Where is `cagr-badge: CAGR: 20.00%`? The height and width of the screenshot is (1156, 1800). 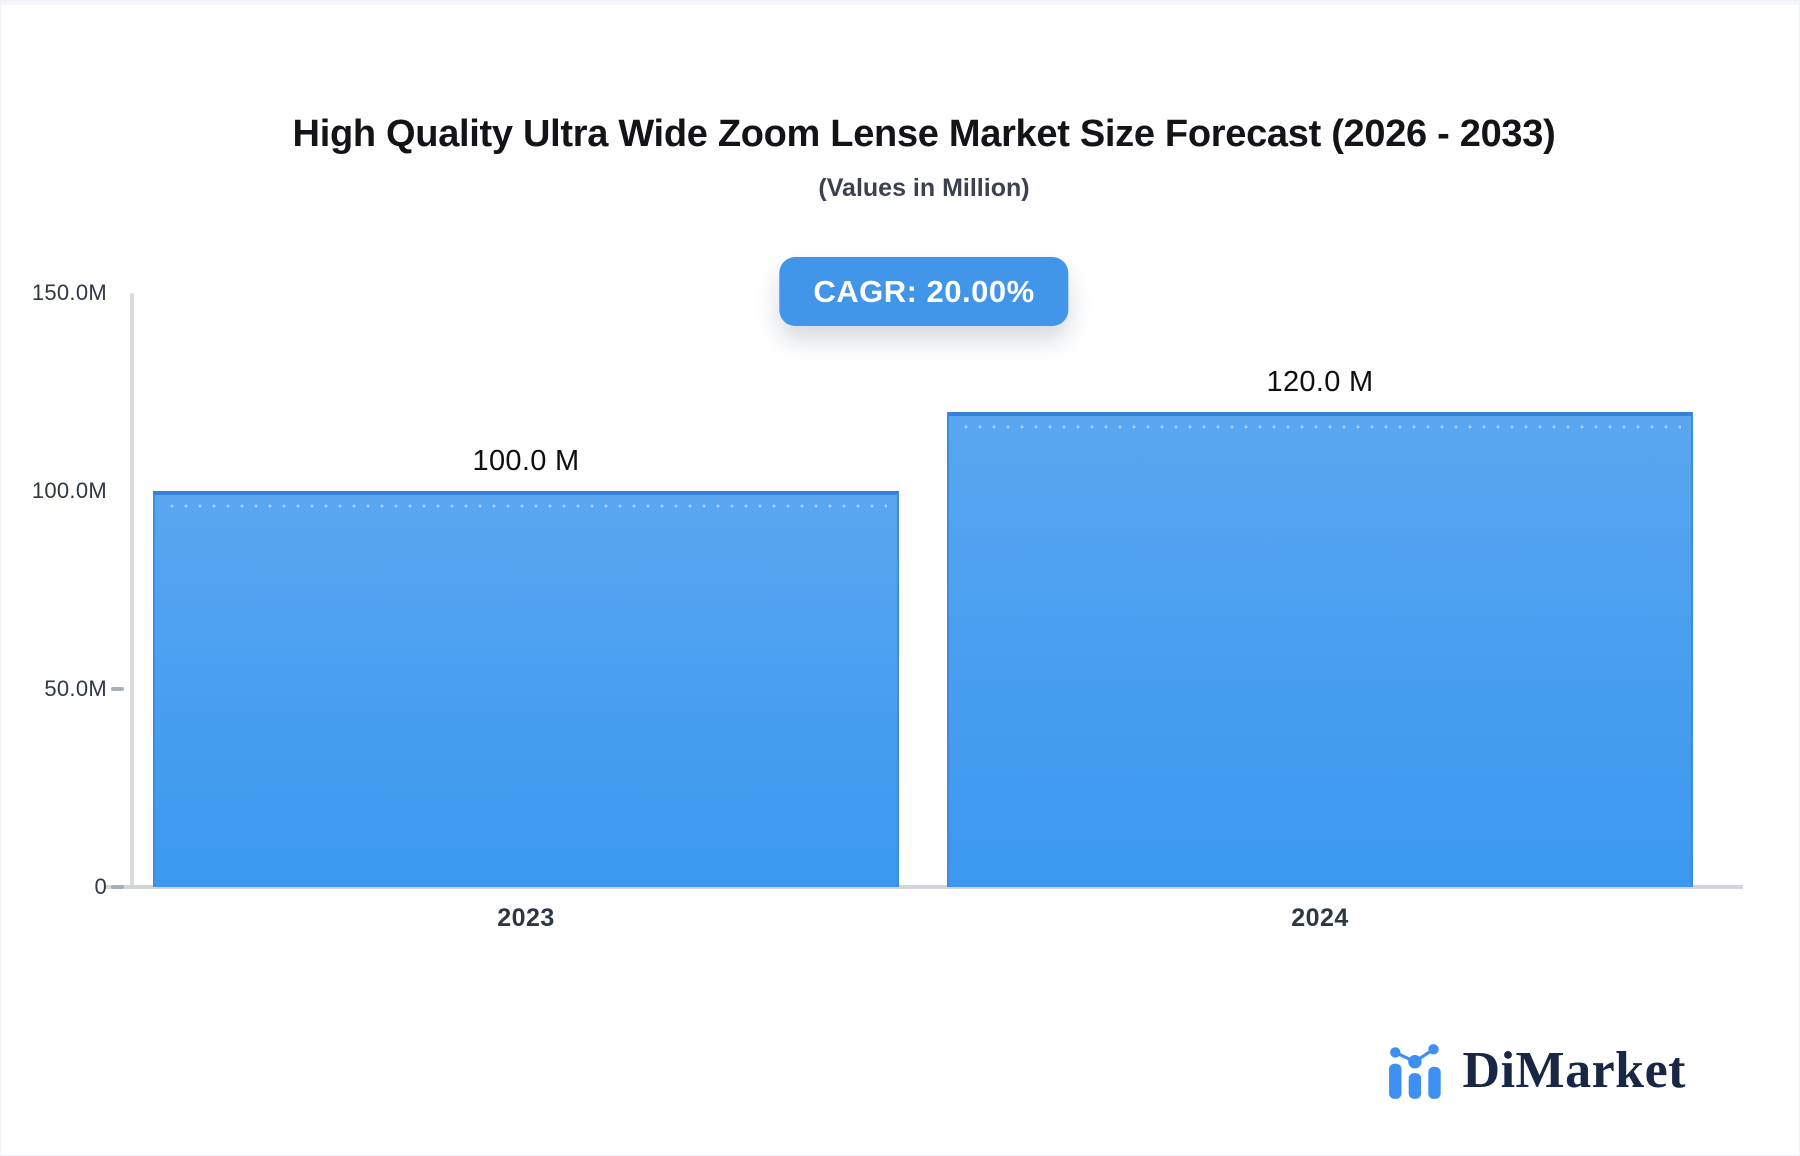
cagr-badge: CAGR: 20.00% is located at coordinates (924, 291).